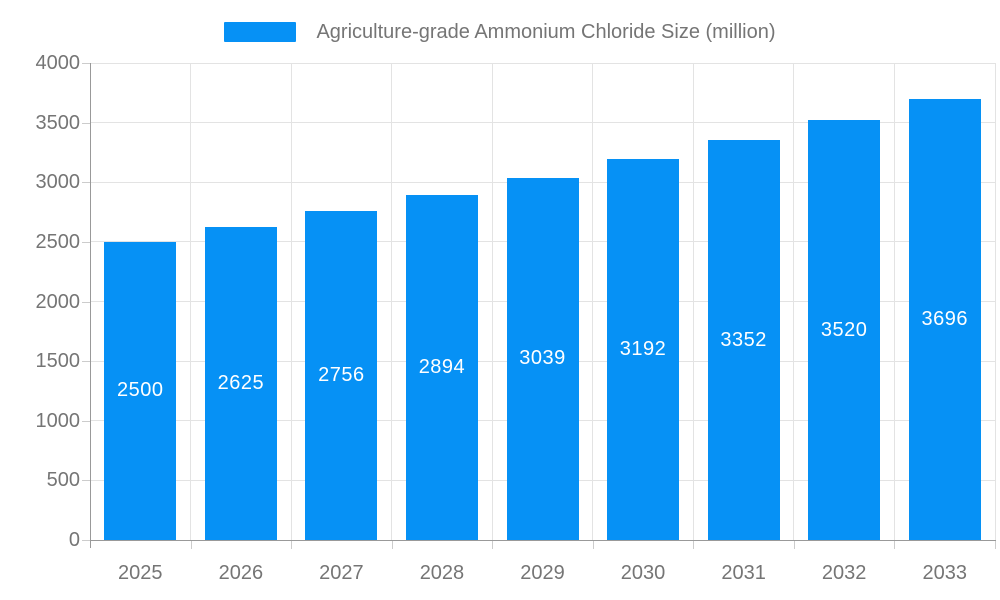 This screenshot has height=600, width=1000. I want to click on y-axis-tick-label: 4000, so click(58, 63).